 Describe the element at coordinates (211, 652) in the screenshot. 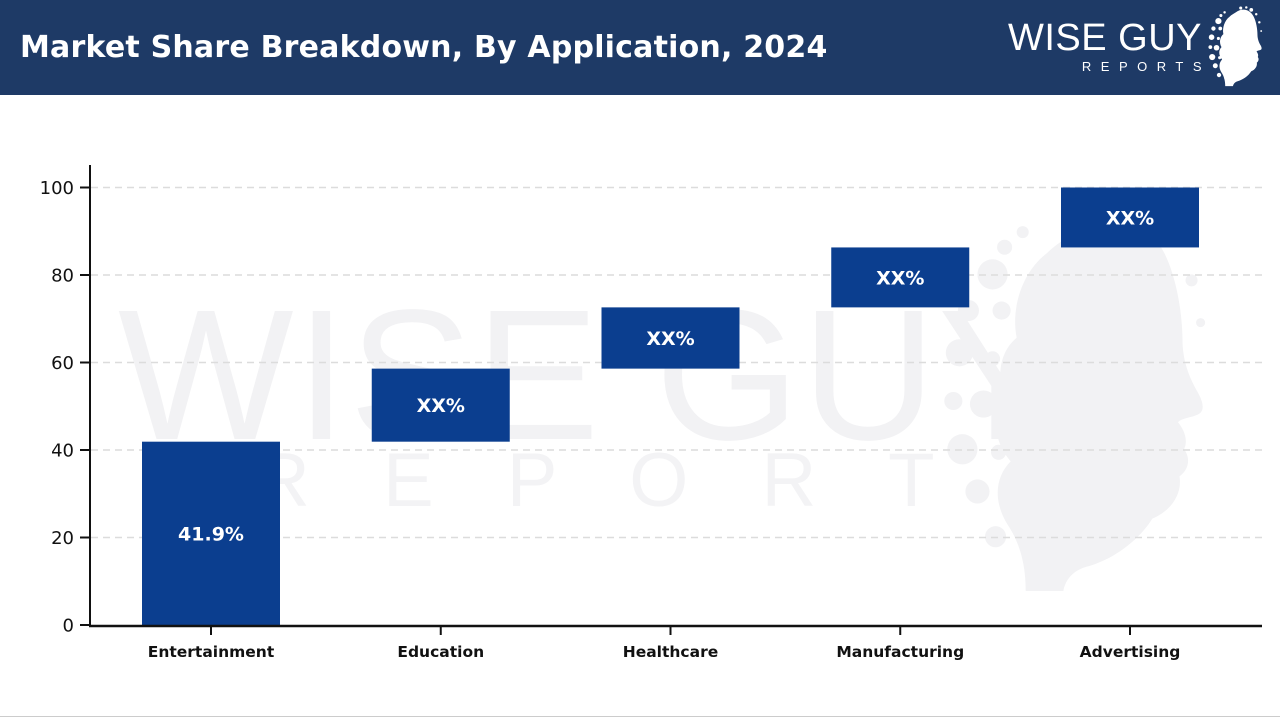

I see `x-tick-label: Entertainment` at that location.